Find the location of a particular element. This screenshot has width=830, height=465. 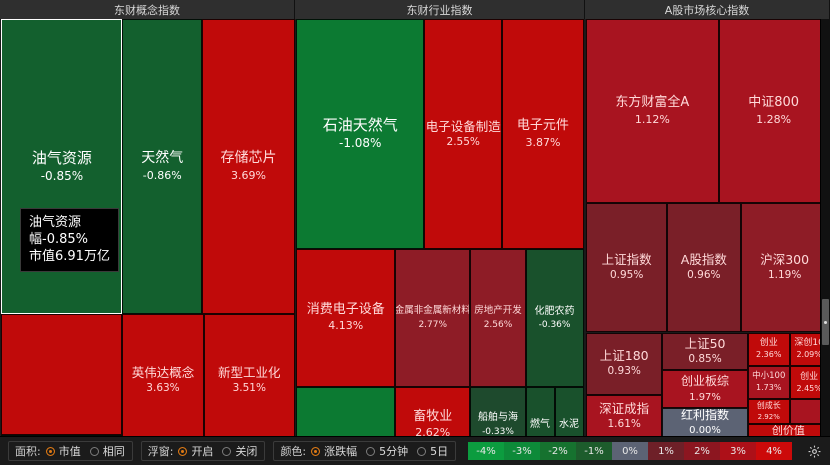

treemap-tile: 房地产开发 2.56% is located at coordinates (498, 317).